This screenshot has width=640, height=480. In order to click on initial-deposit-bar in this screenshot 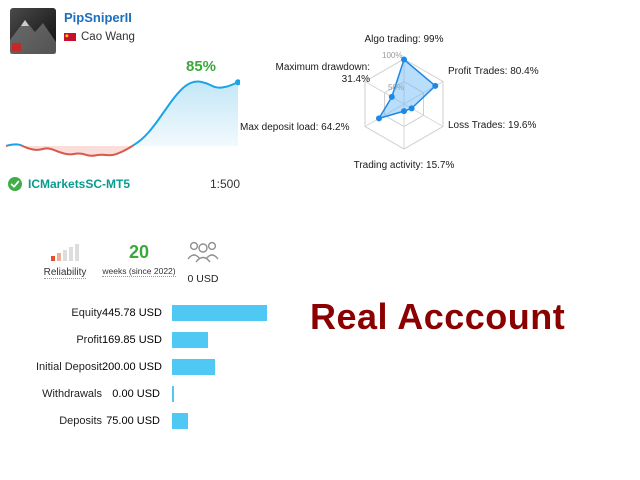, I will do `click(193, 366)`.